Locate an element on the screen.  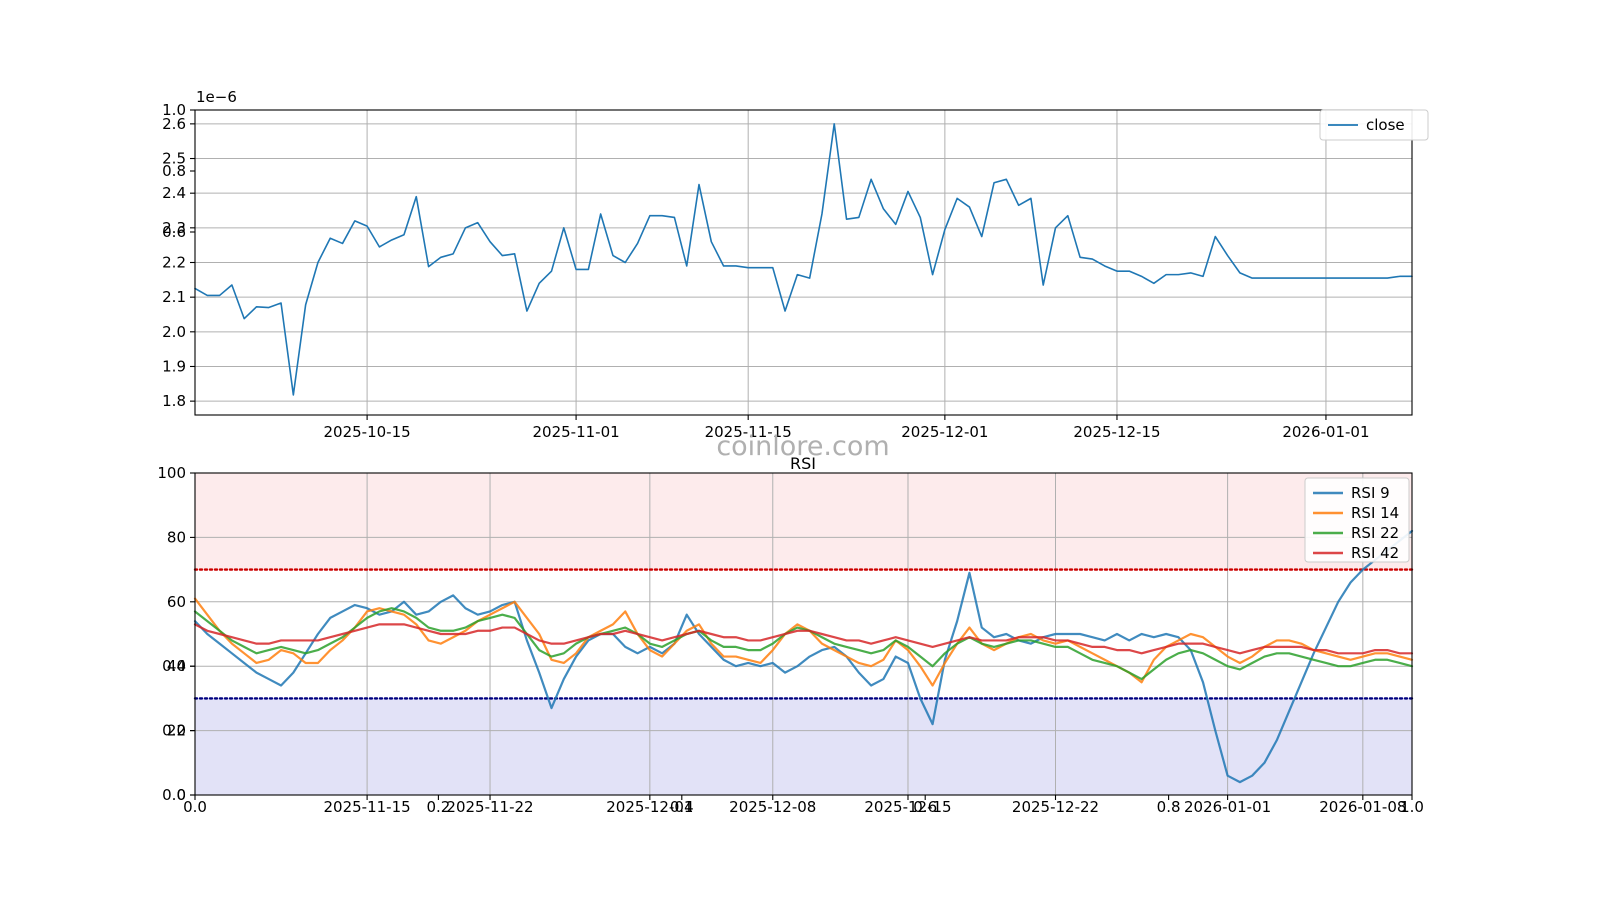
legend-label-rsi-9: RSI 9 is located at coordinates (1370, 493).